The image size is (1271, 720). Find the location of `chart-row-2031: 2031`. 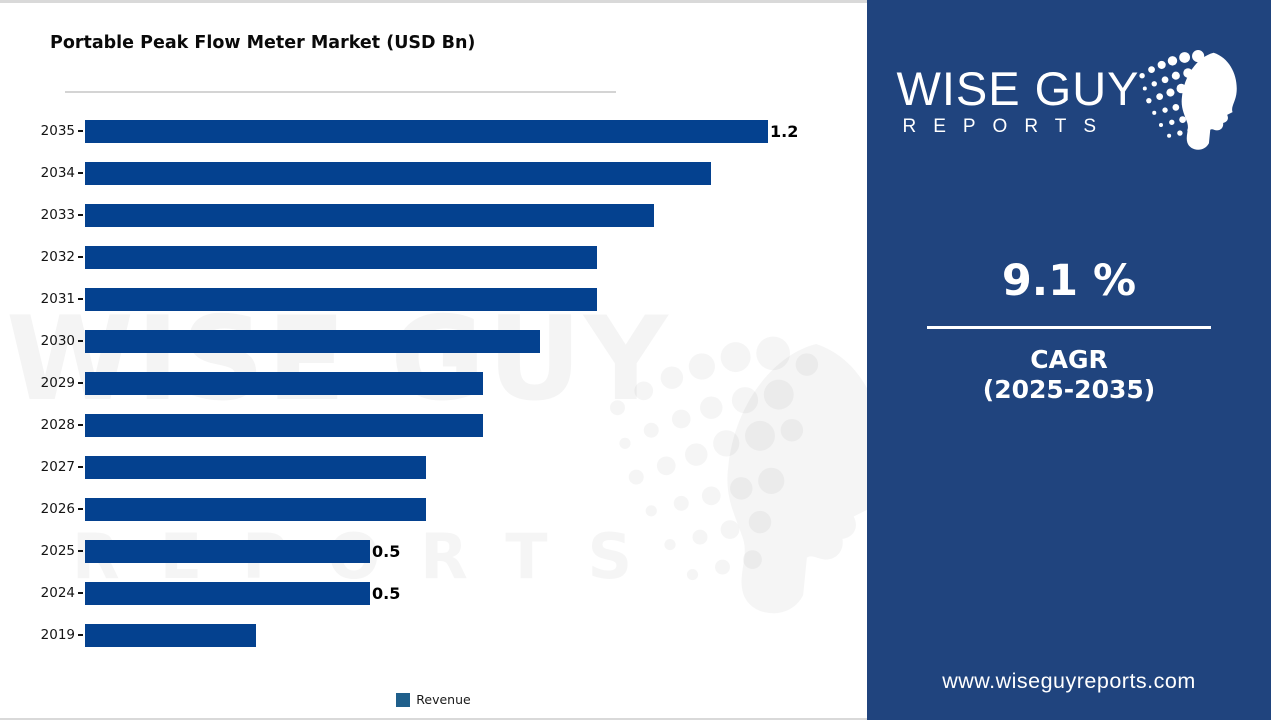

chart-row-2031: 2031 is located at coordinates (433, 299).